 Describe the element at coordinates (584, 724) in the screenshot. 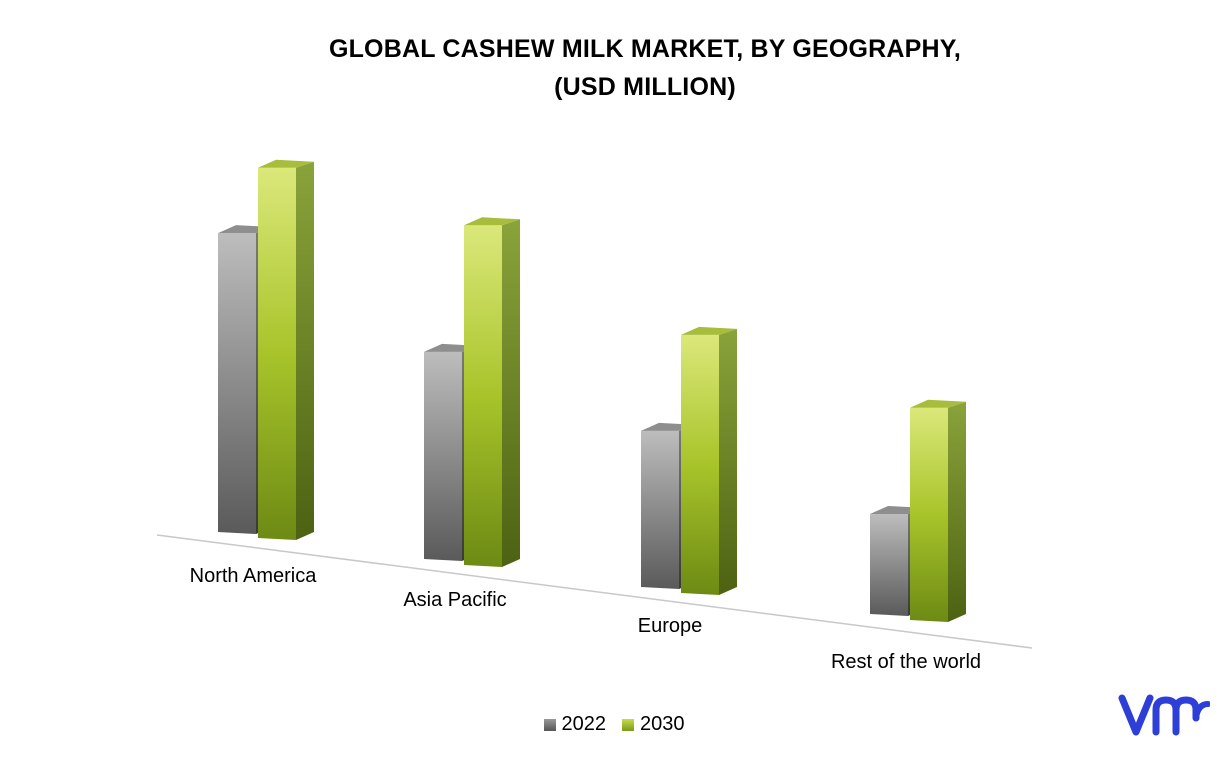

I see `legend-label-2022: 2022` at that location.